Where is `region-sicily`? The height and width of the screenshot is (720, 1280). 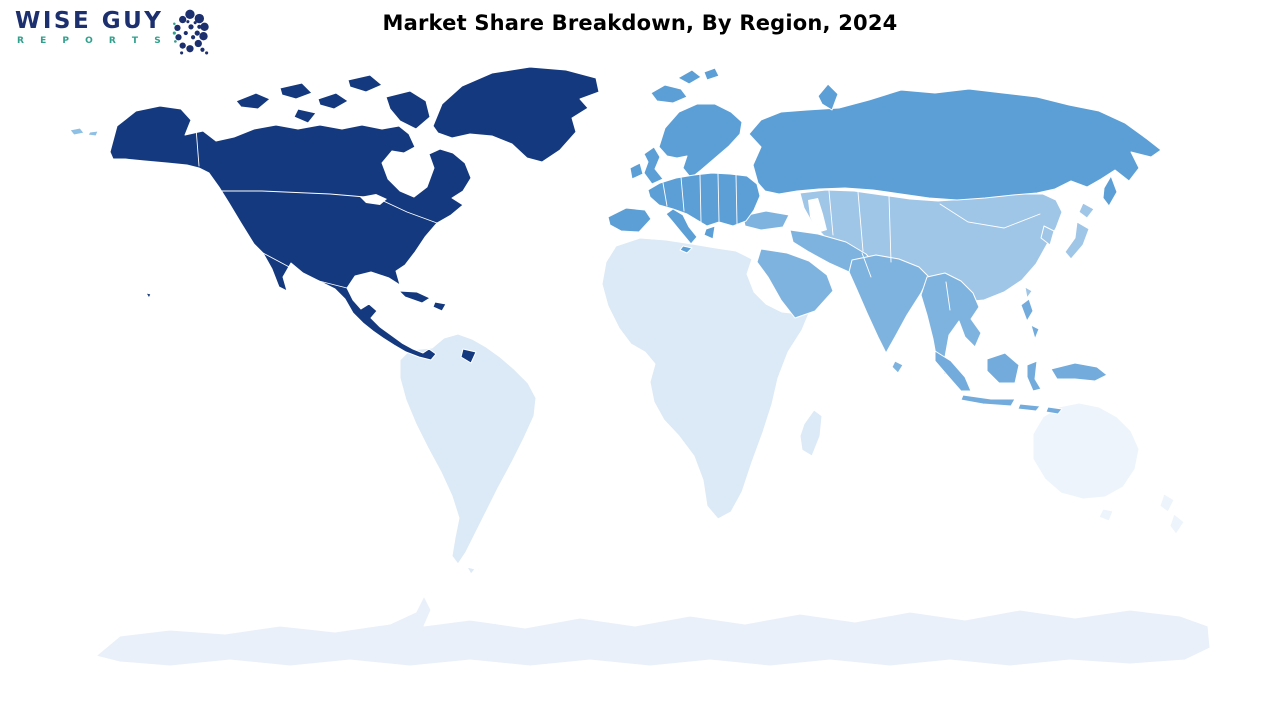 region-sicily is located at coordinates (686, 249).